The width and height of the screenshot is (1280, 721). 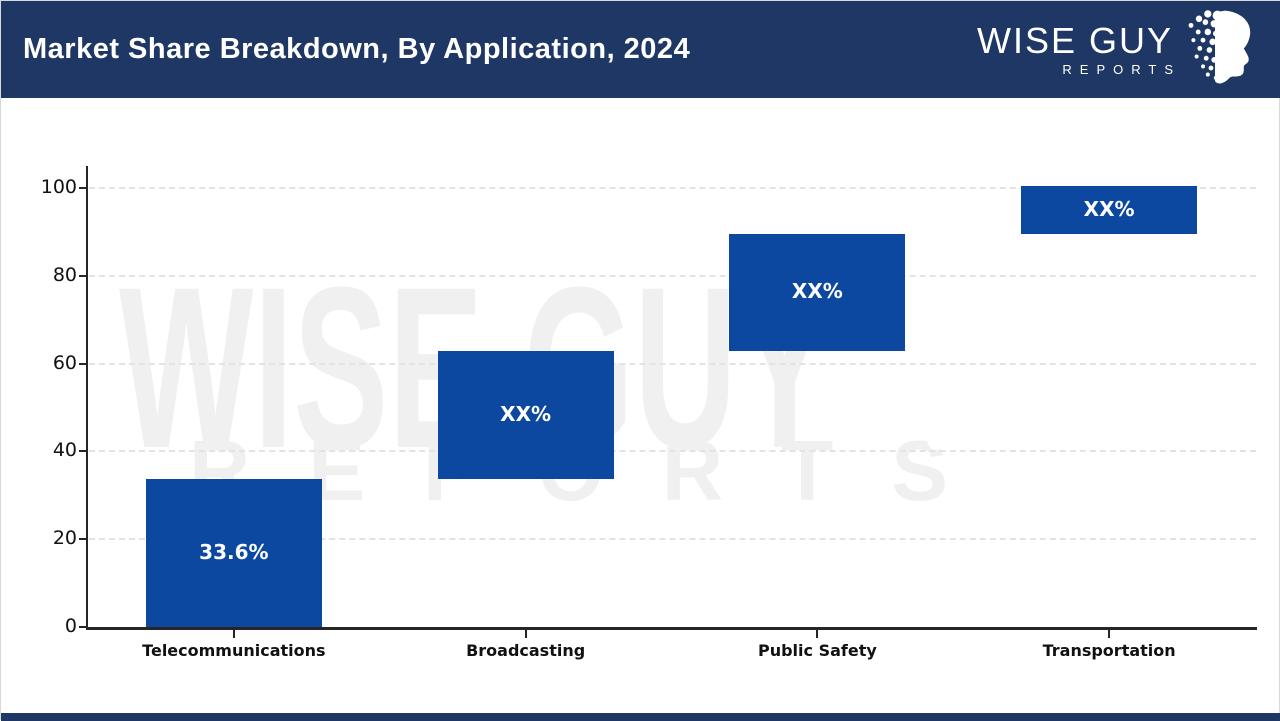 I want to click on gridline-y80, so click(x=672, y=275).